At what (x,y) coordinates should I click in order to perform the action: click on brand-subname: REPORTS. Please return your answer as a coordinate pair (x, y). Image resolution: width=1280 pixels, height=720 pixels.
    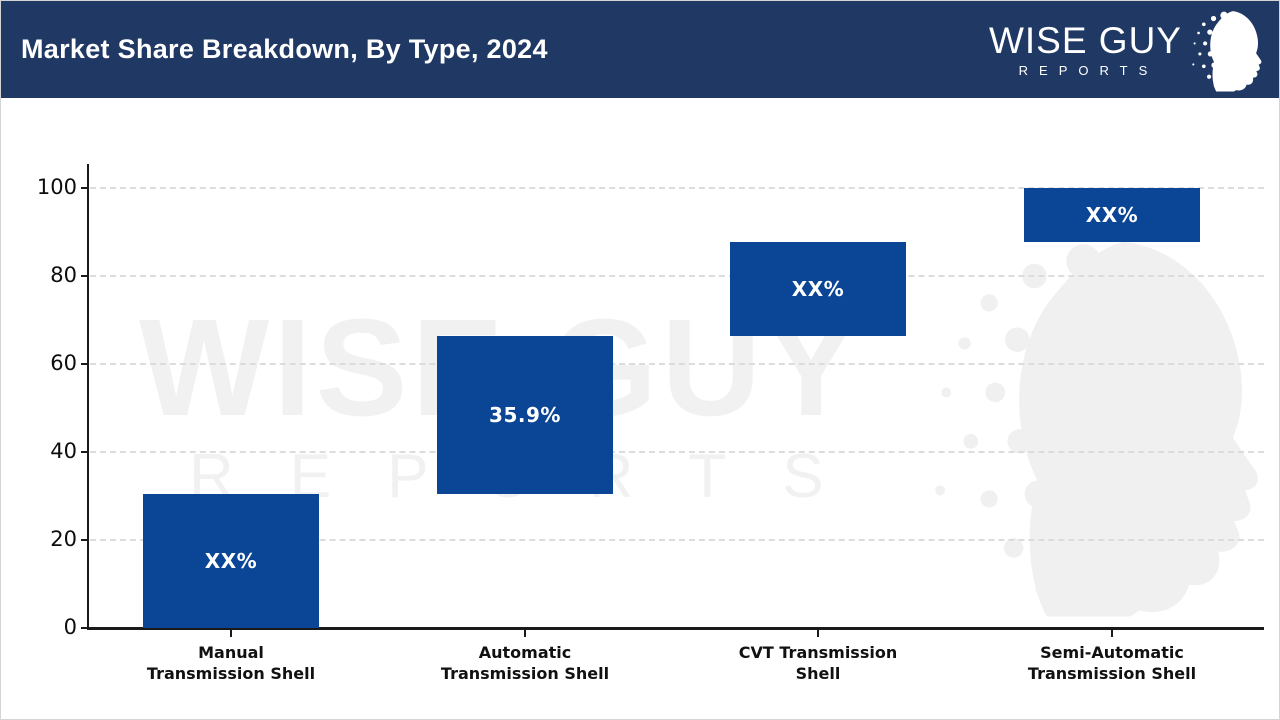
    Looking at the image, I should click on (1088, 70).